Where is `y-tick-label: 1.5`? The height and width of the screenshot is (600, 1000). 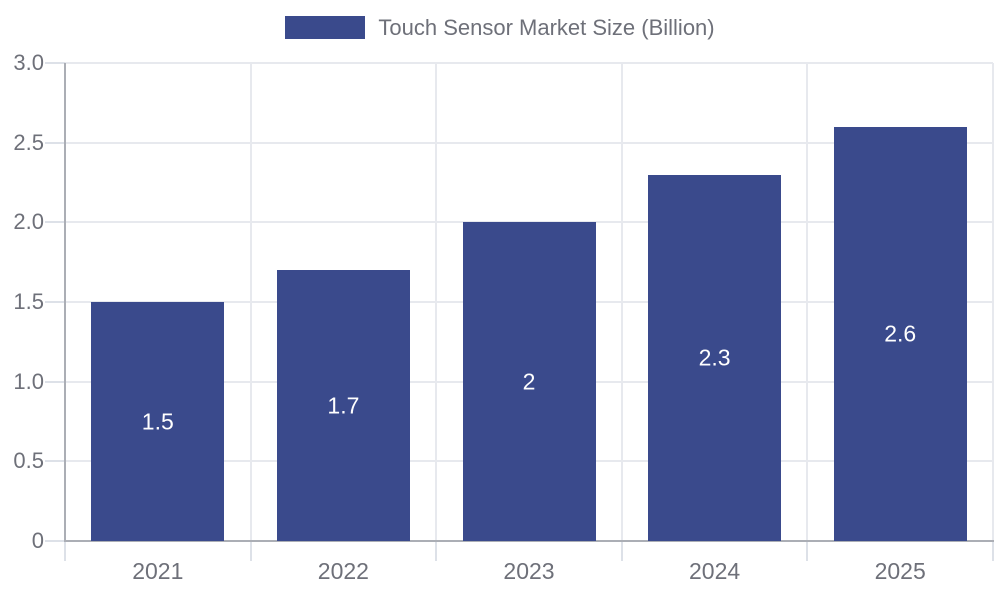
y-tick-label: 1.5 is located at coordinates (28, 301).